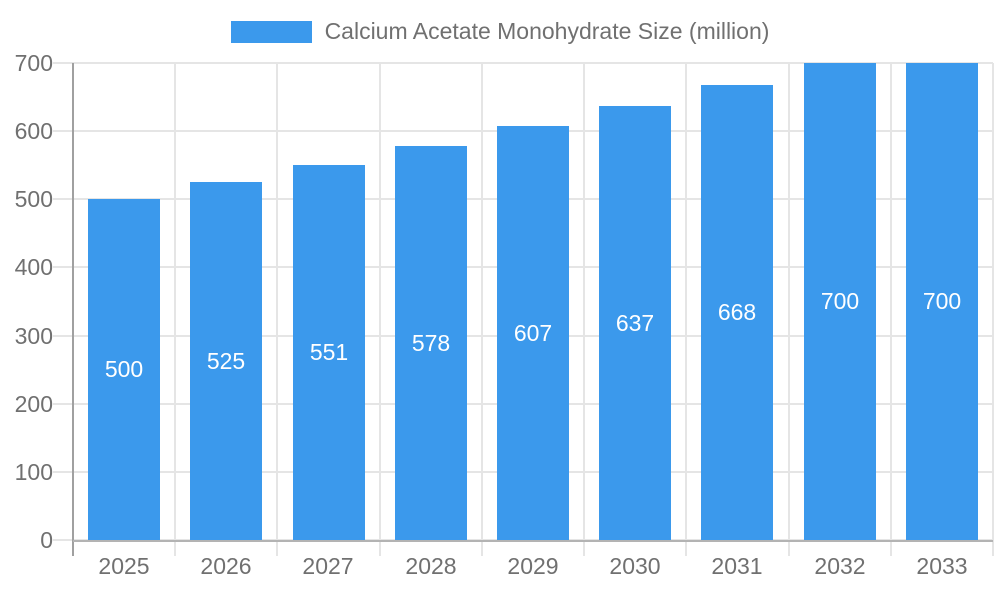 This screenshot has height=600, width=1000. What do you see at coordinates (46, 540) in the screenshot?
I see `y-axis-label: 0` at bounding box center [46, 540].